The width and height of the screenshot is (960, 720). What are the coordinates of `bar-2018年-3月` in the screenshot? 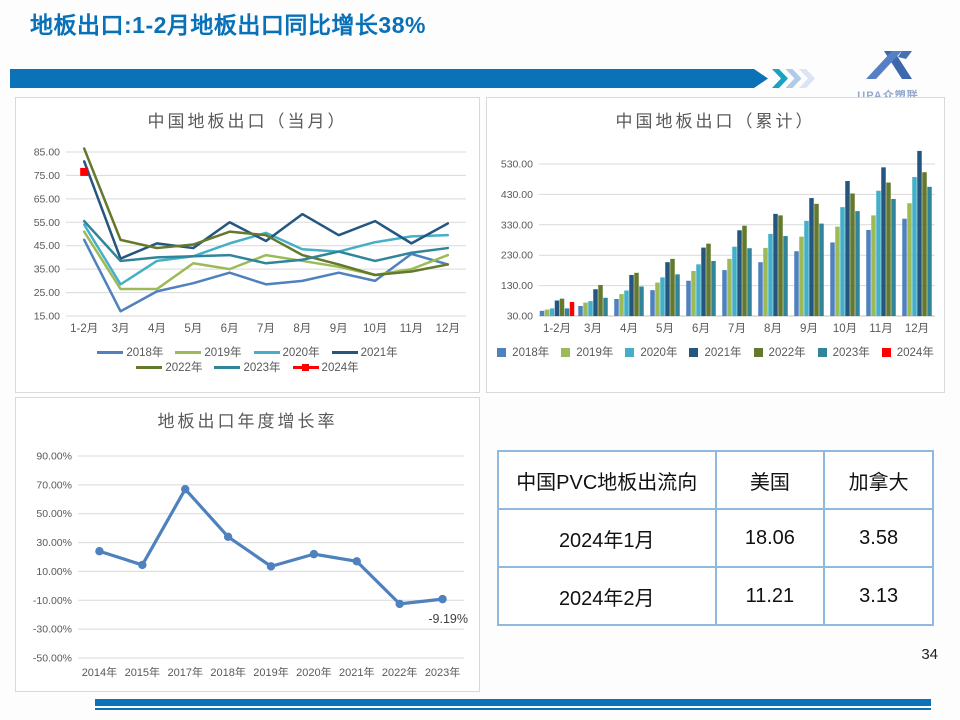 It's located at (580, 310).